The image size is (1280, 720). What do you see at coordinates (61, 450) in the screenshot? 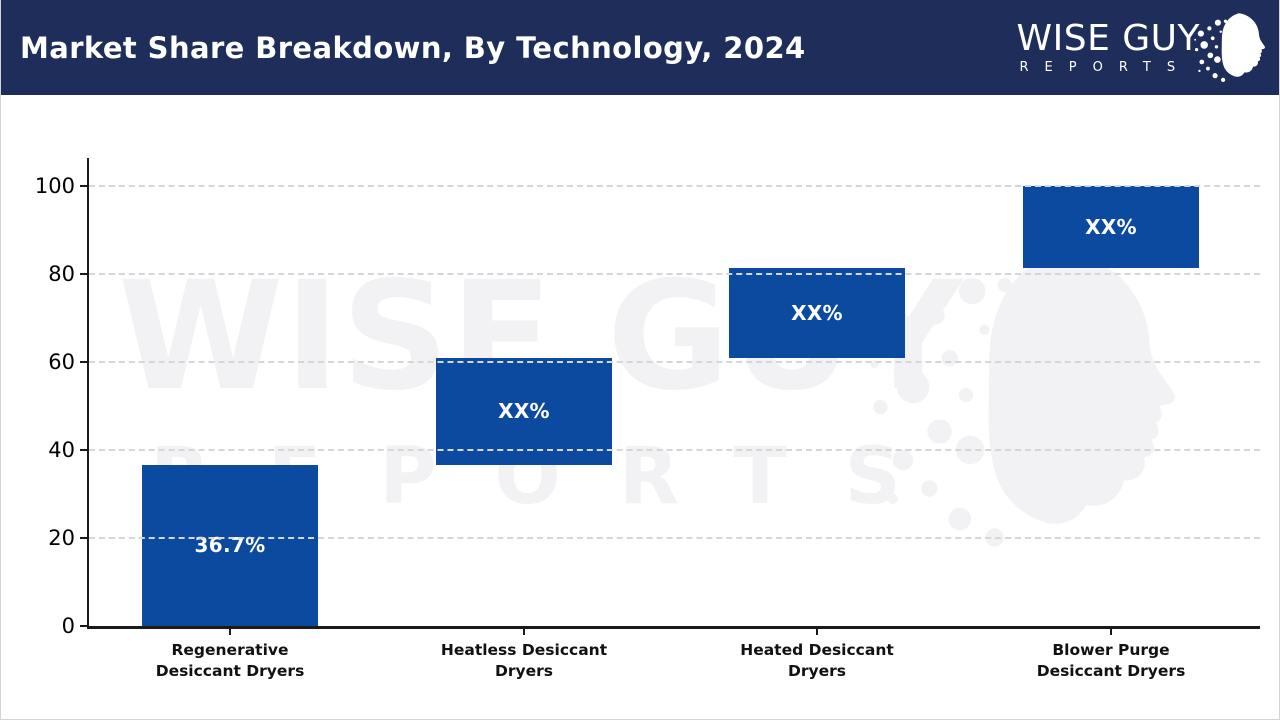
I see `y-tick-label: 40` at bounding box center [61, 450].